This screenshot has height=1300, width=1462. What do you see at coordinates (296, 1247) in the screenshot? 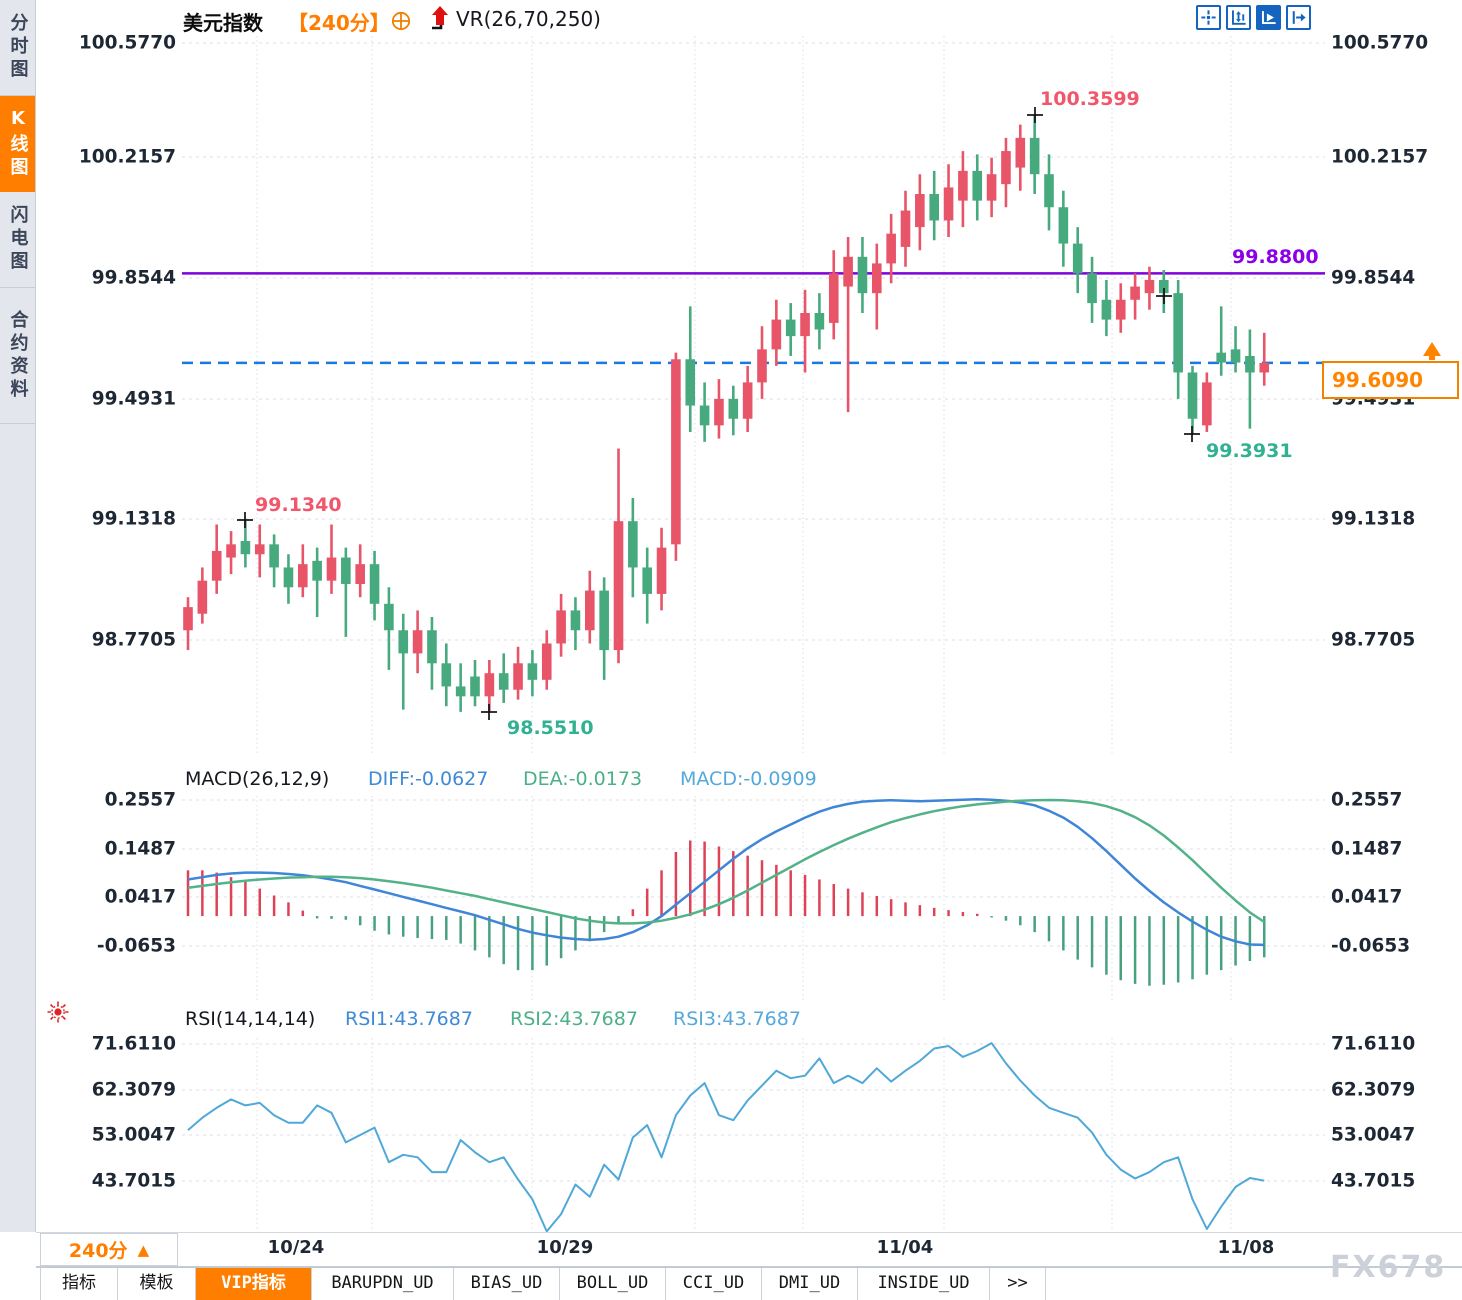
I see `date-label: 10/24` at bounding box center [296, 1247].